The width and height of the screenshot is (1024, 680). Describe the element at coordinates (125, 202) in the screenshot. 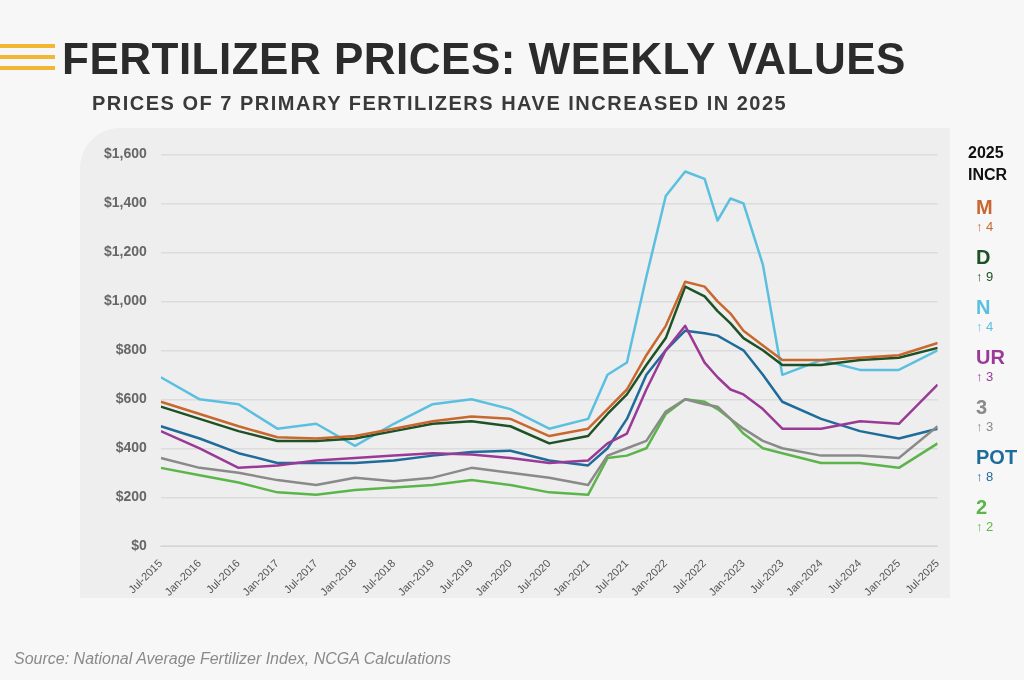

I see `y-tick-label: $1,400` at that location.